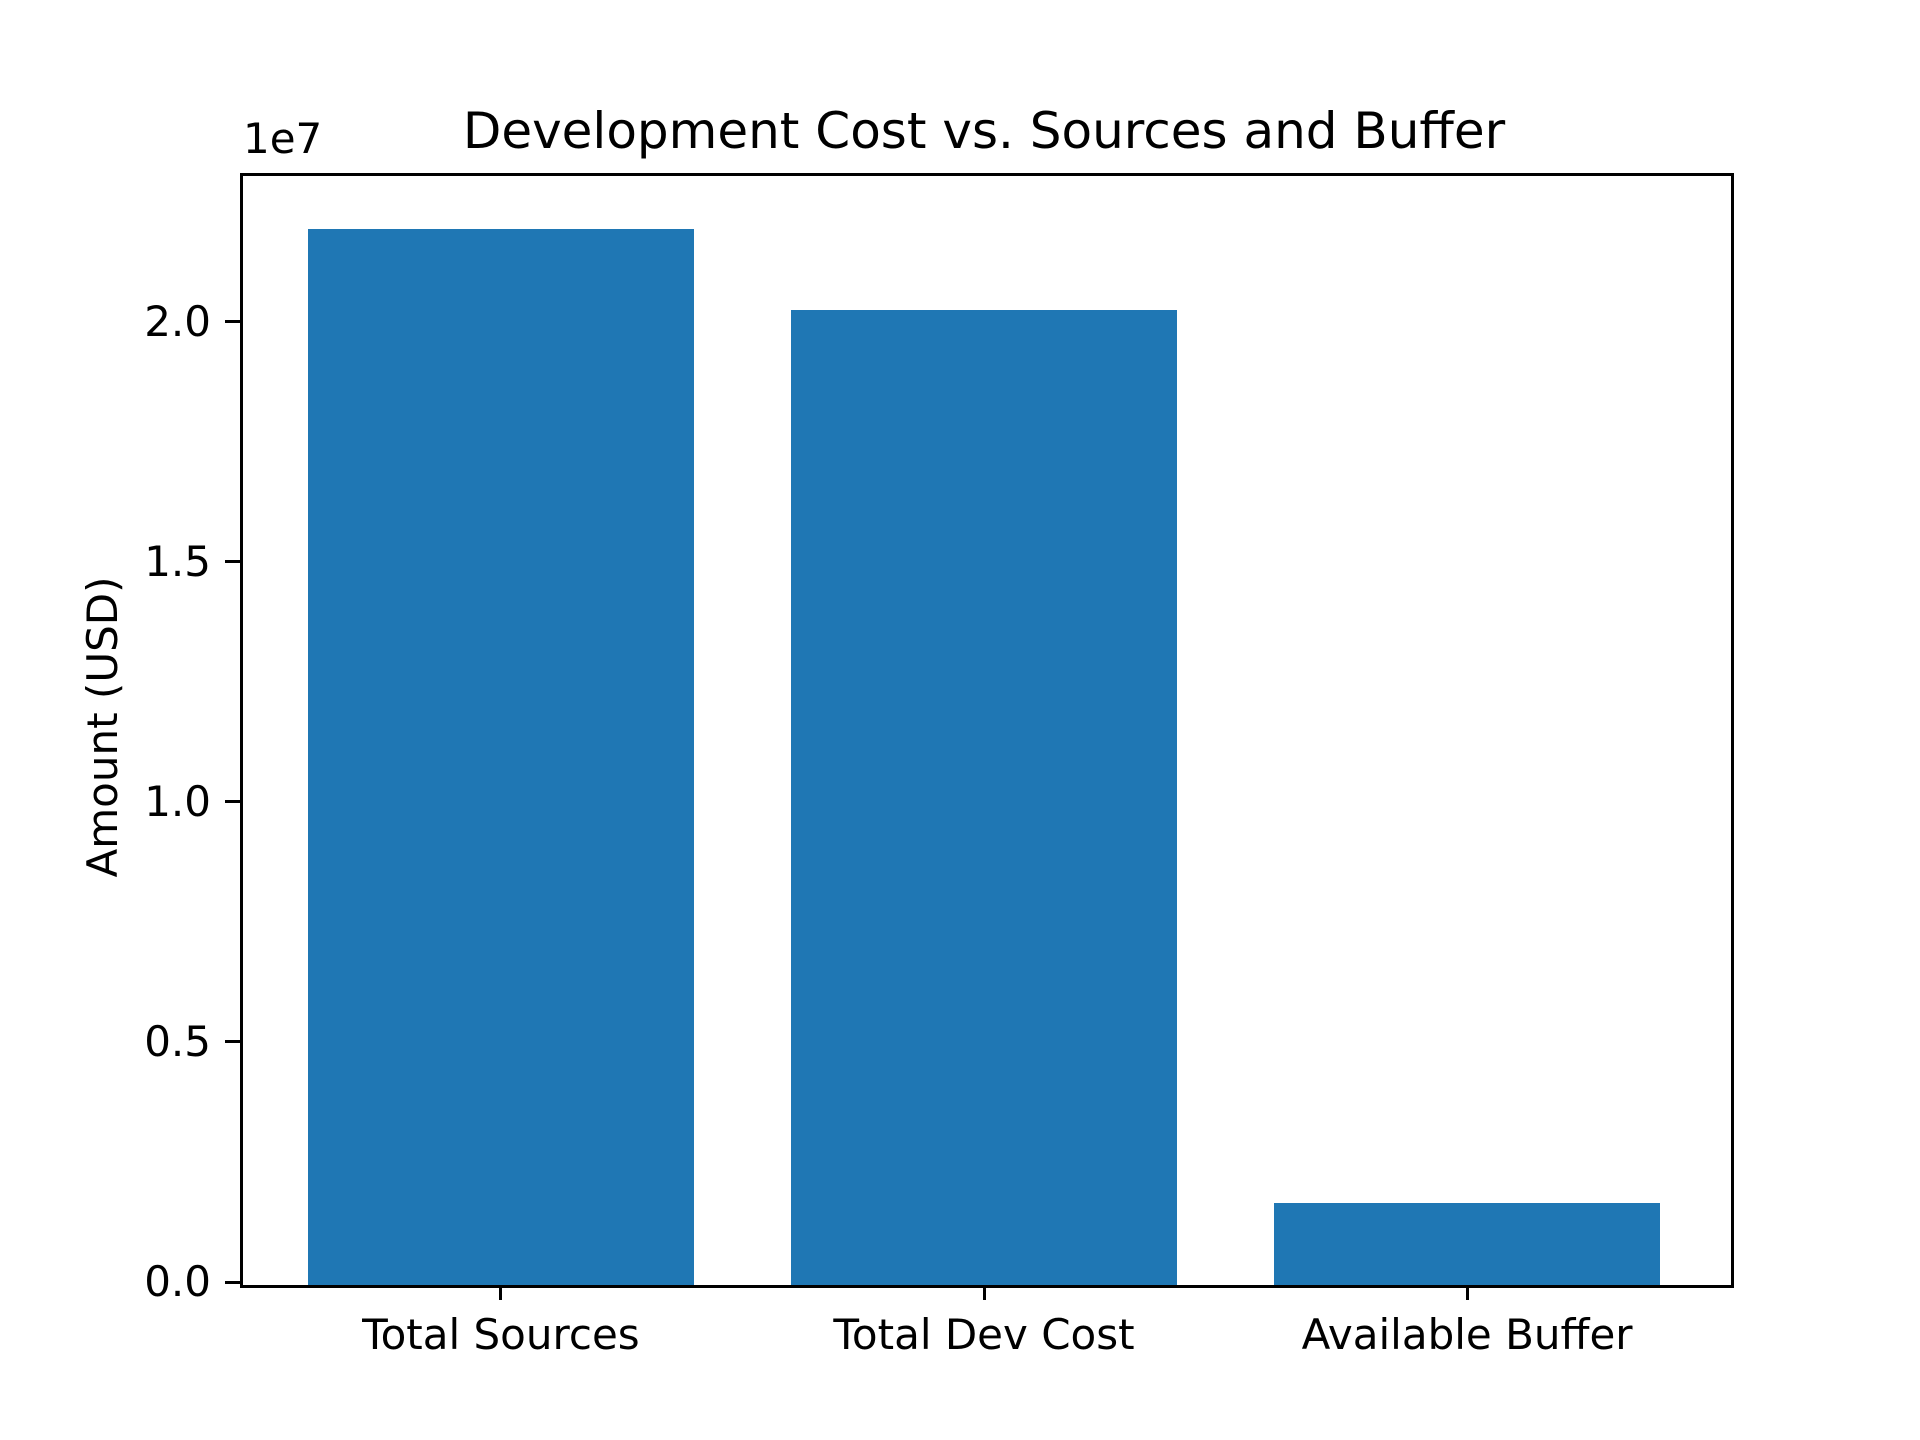 The height and width of the screenshot is (1440, 1920). Describe the element at coordinates (102, 727) in the screenshot. I see `y-axis-label: Amount (USD)` at that location.